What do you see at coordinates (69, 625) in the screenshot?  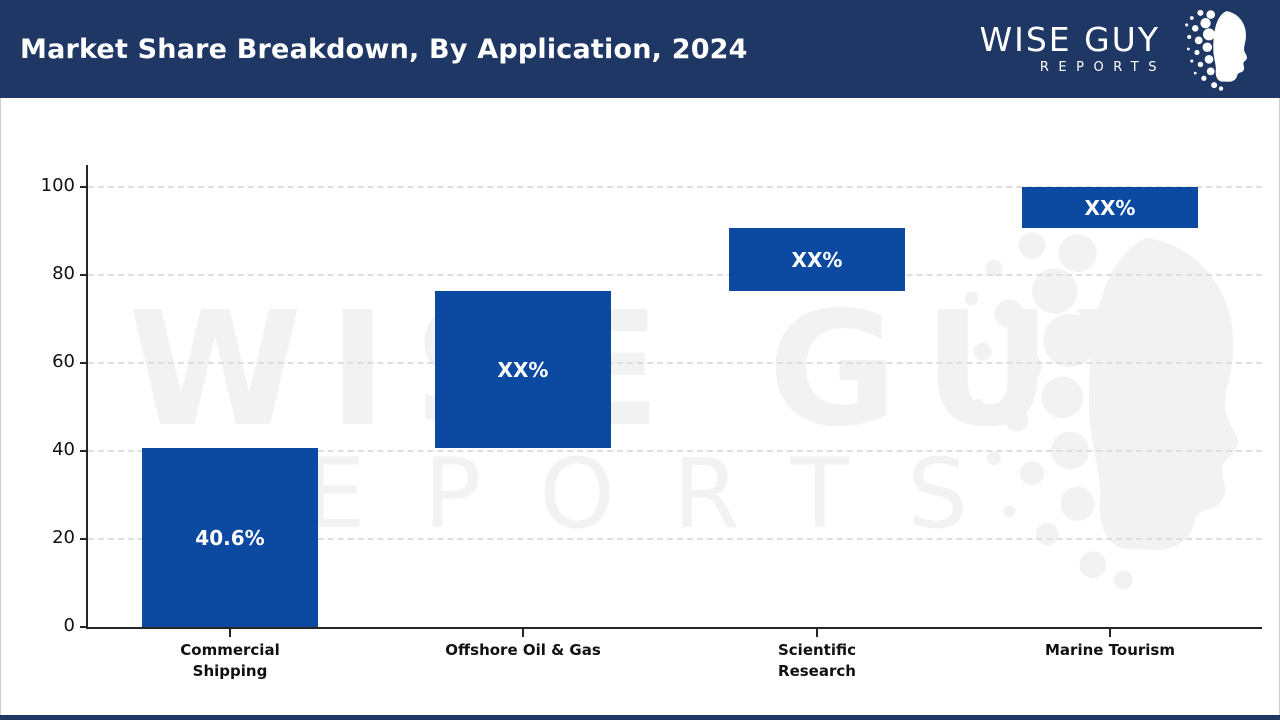 I see `y-tick-label-0: 0` at bounding box center [69, 625].